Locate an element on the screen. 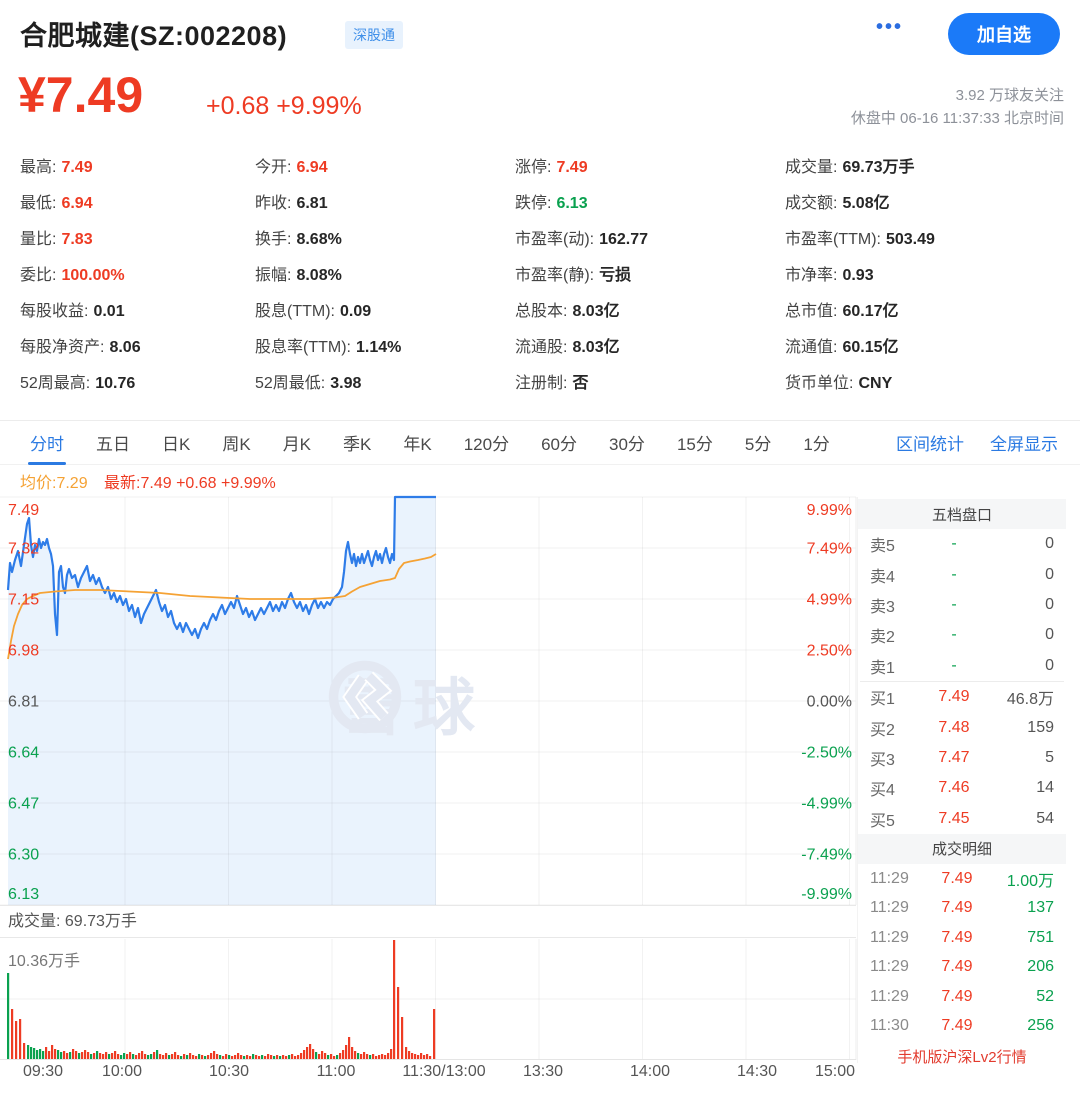 The width and height of the screenshot is (1080, 1104). stat-label: 今开: is located at coordinates (273, 167).